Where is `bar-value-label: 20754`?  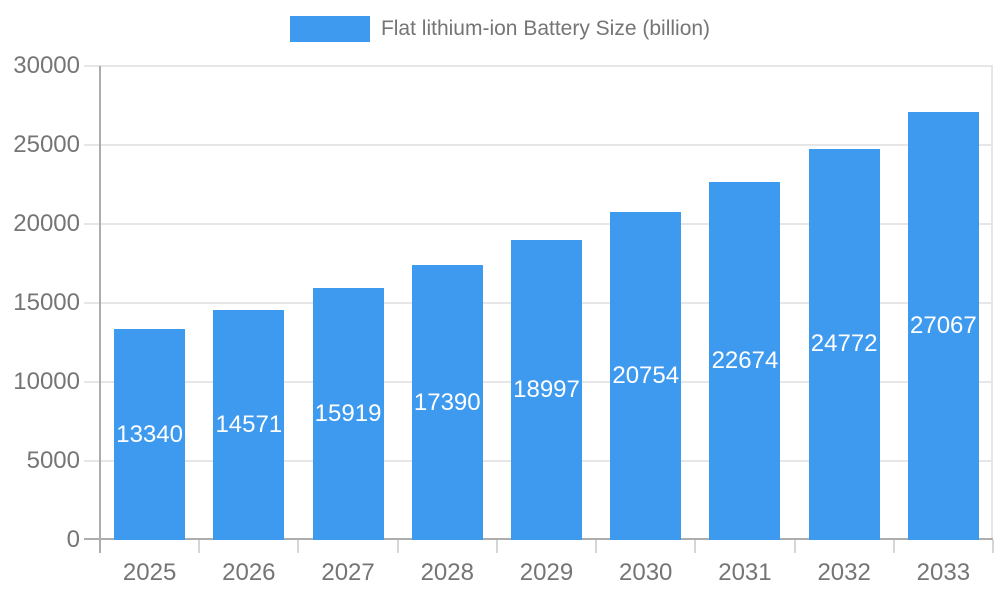 bar-value-label: 20754 is located at coordinates (646, 376).